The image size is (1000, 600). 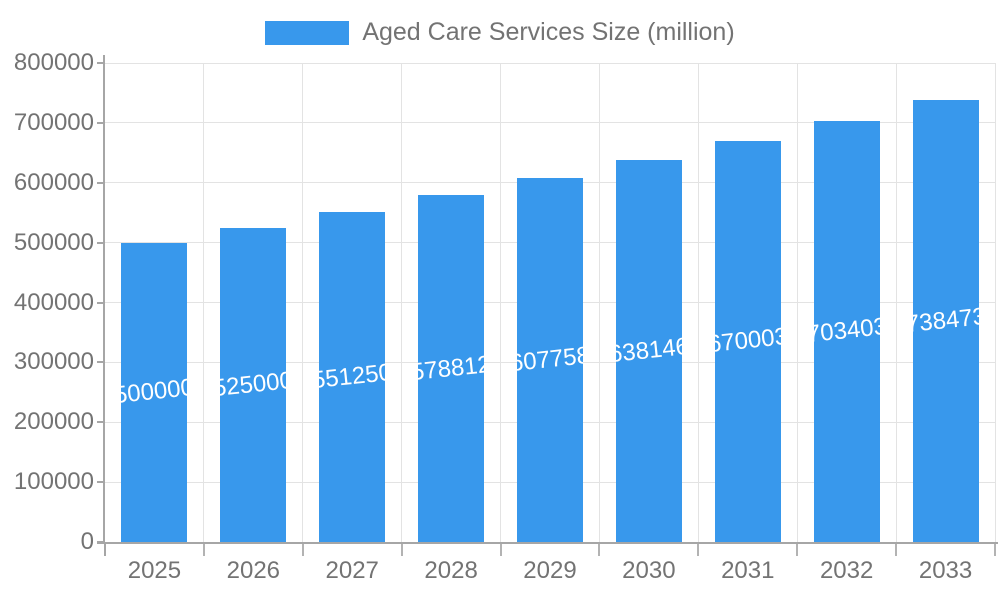 What do you see at coordinates (53, 422) in the screenshot?
I see `y-tick-label: 200000` at bounding box center [53, 422].